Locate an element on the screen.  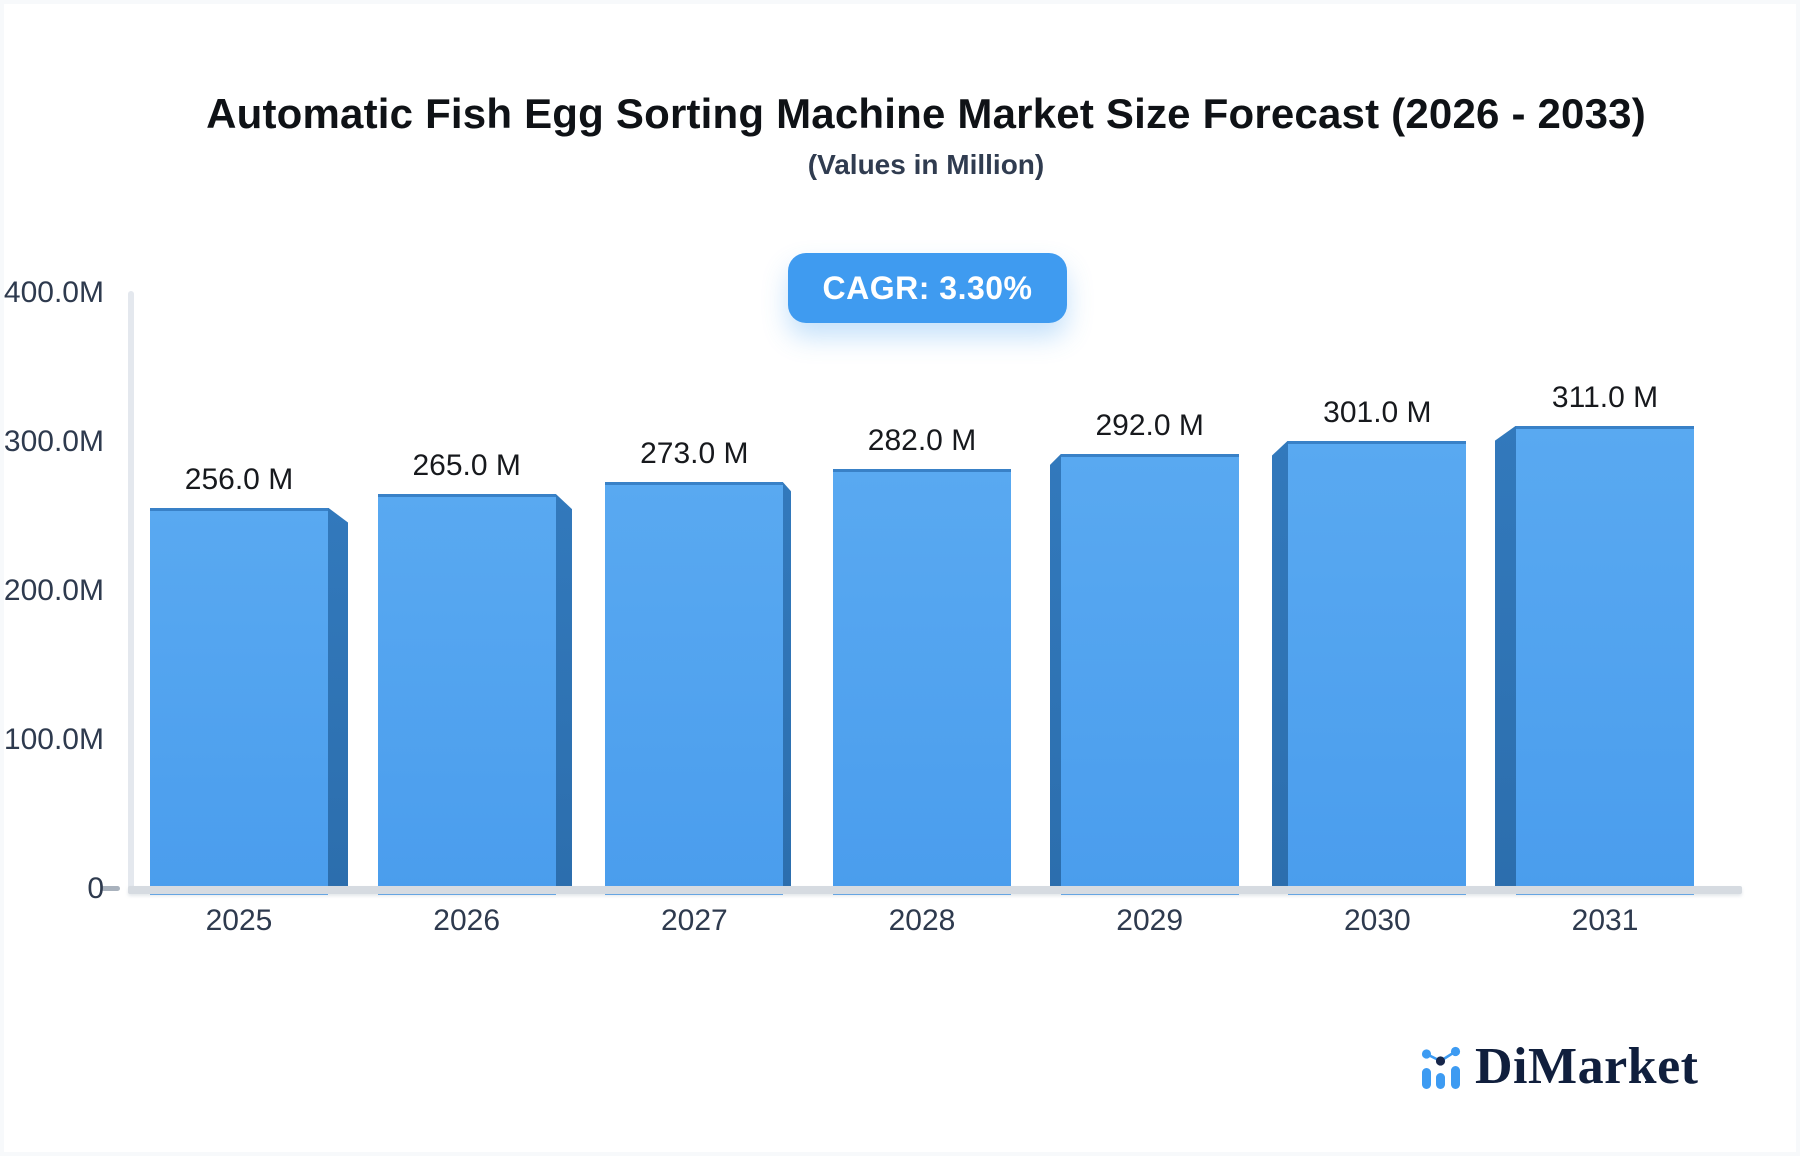
x-tick-label: 2028 is located at coordinates (922, 920).